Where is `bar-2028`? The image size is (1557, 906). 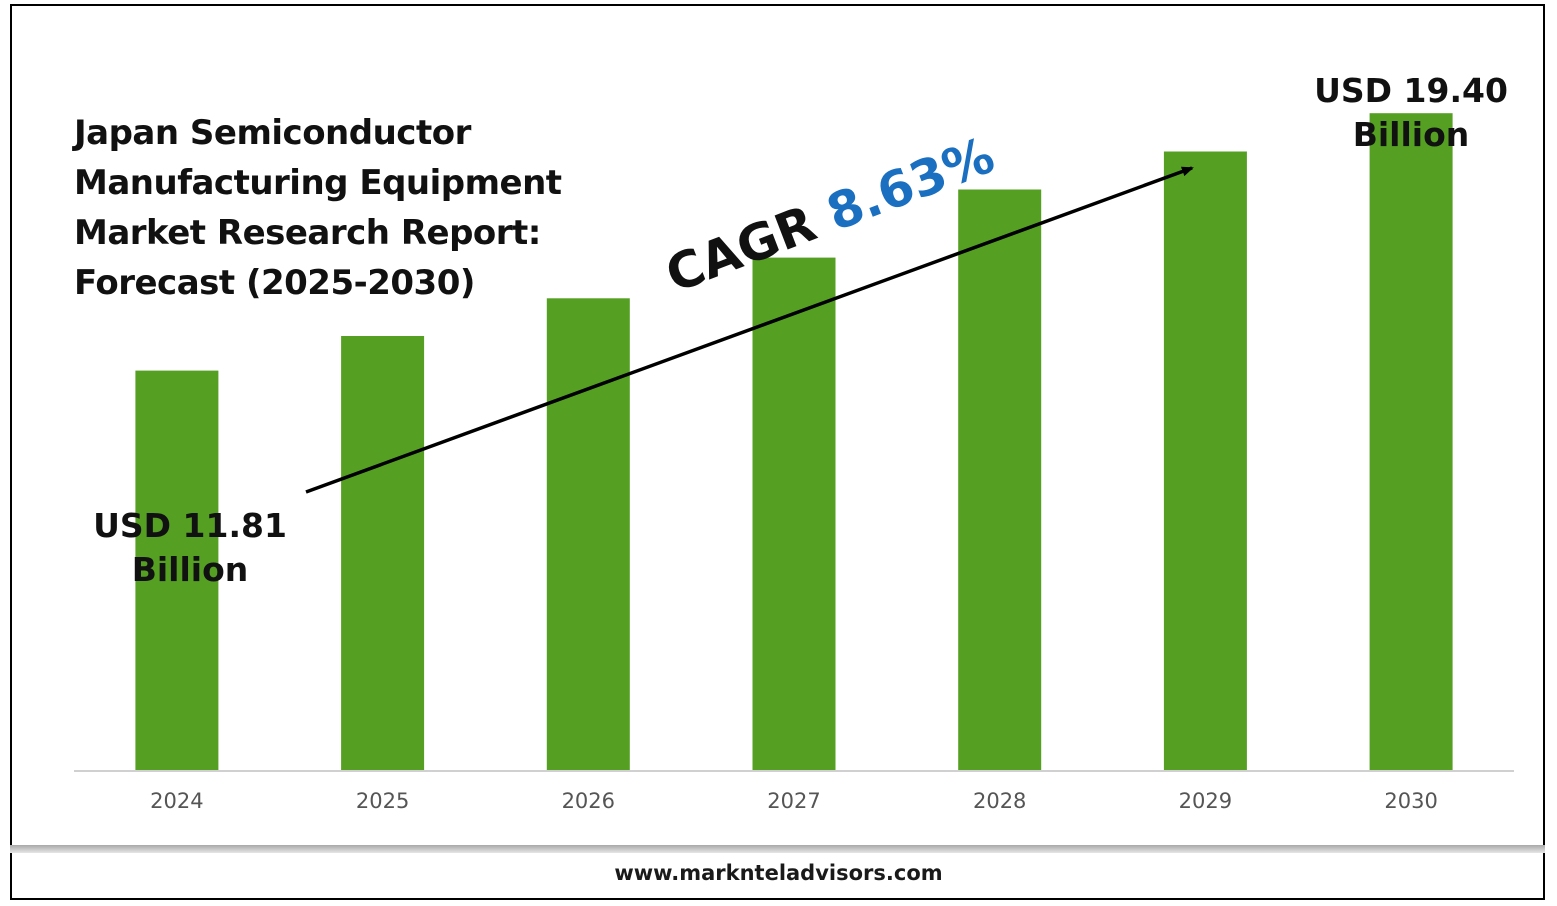
bar-2028 is located at coordinates (1000, 480).